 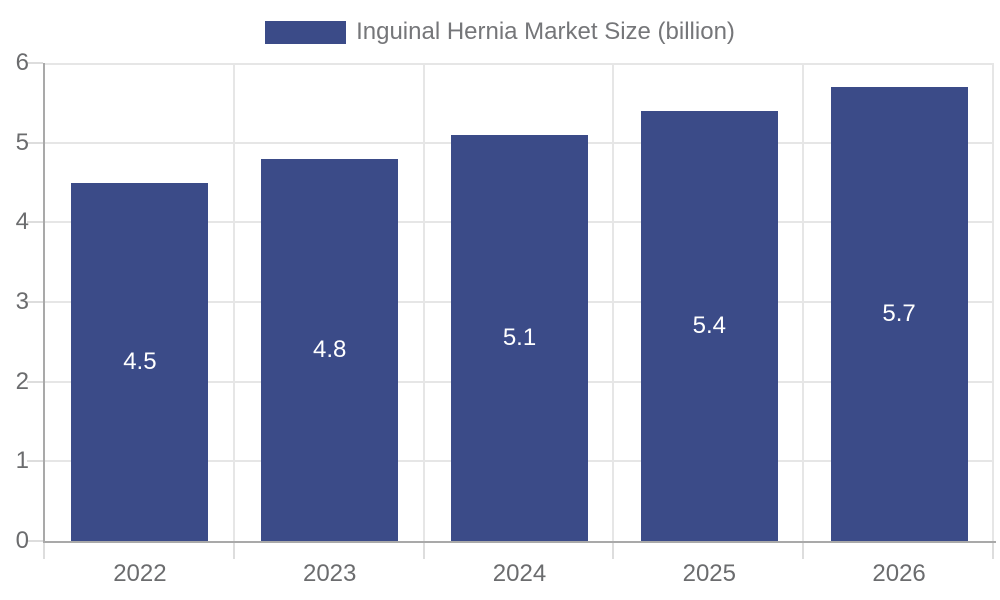 I want to click on x-axis-tick-label: 2025, so click(x=709, y=573).